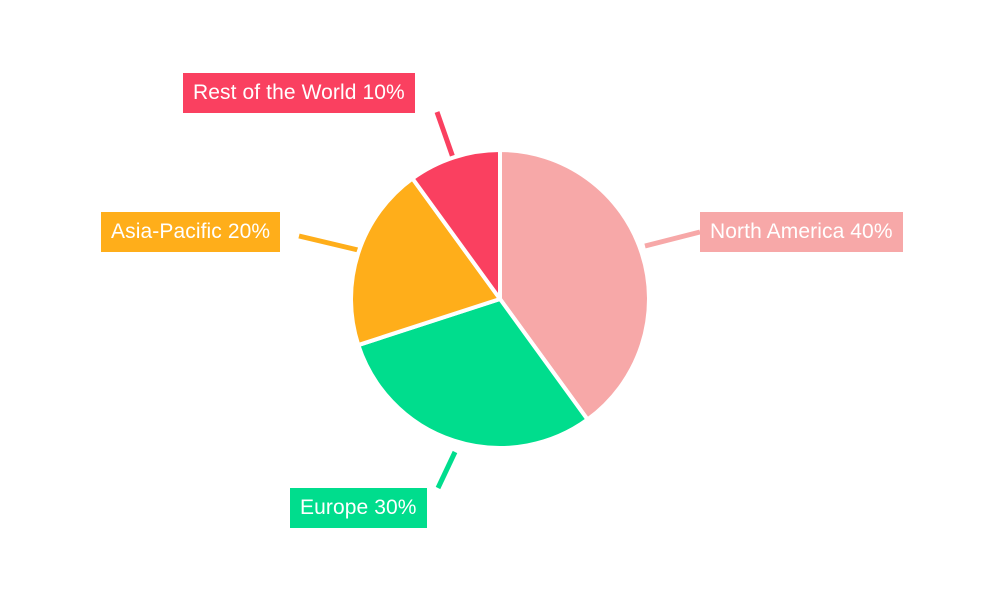 This screenshot has width=1000, height=600. I want to click on pie-label-europe: Europe 30%, so click(358, 508).